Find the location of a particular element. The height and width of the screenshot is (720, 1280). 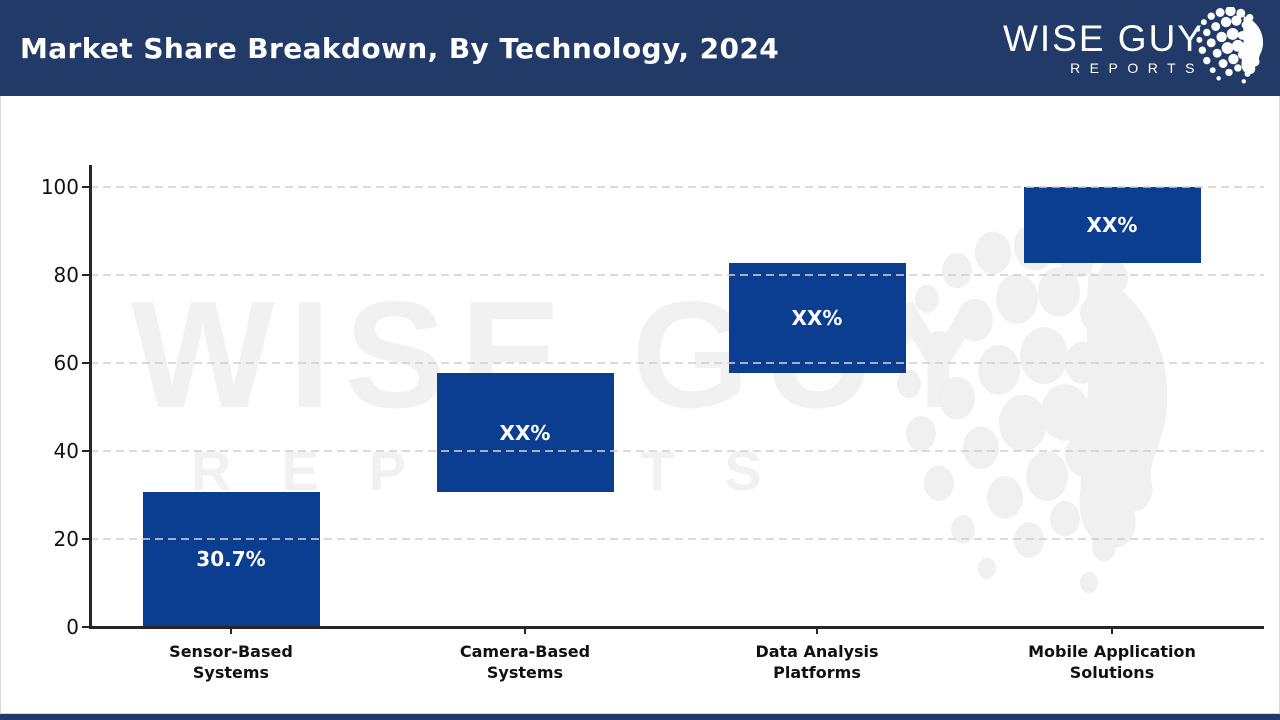

bar-value-label-3: XX% is located at coordinates (817, 318).